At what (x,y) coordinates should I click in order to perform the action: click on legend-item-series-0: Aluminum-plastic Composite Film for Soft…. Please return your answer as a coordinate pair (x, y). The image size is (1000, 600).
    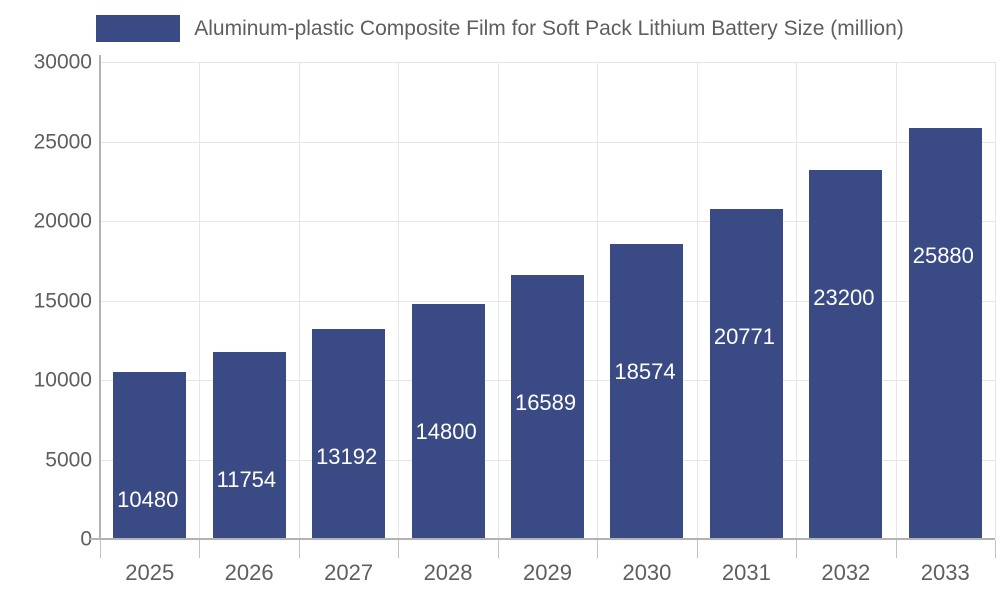
    Looking at the image, I should click on (500, 28).